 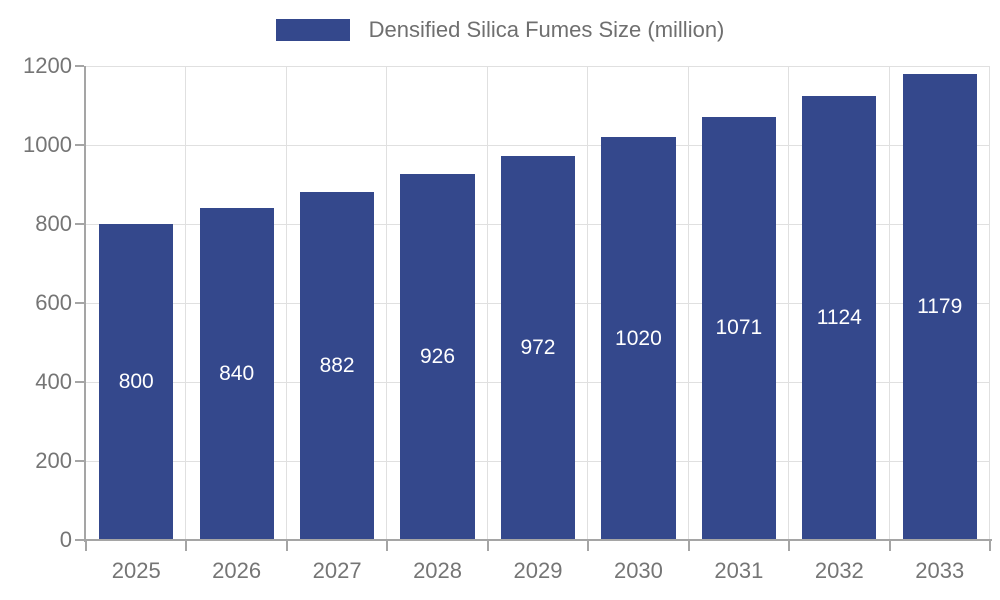 I want to click on bar-2030: 1020, so click(x=638, y=338).